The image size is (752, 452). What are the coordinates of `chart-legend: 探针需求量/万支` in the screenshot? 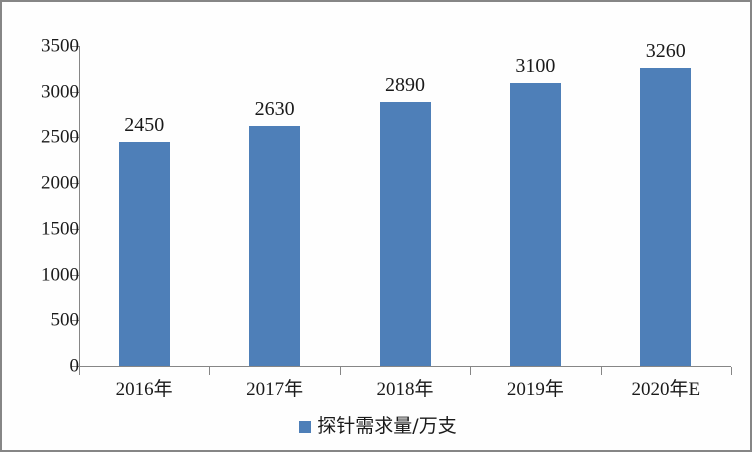 It's located at (376, 426).